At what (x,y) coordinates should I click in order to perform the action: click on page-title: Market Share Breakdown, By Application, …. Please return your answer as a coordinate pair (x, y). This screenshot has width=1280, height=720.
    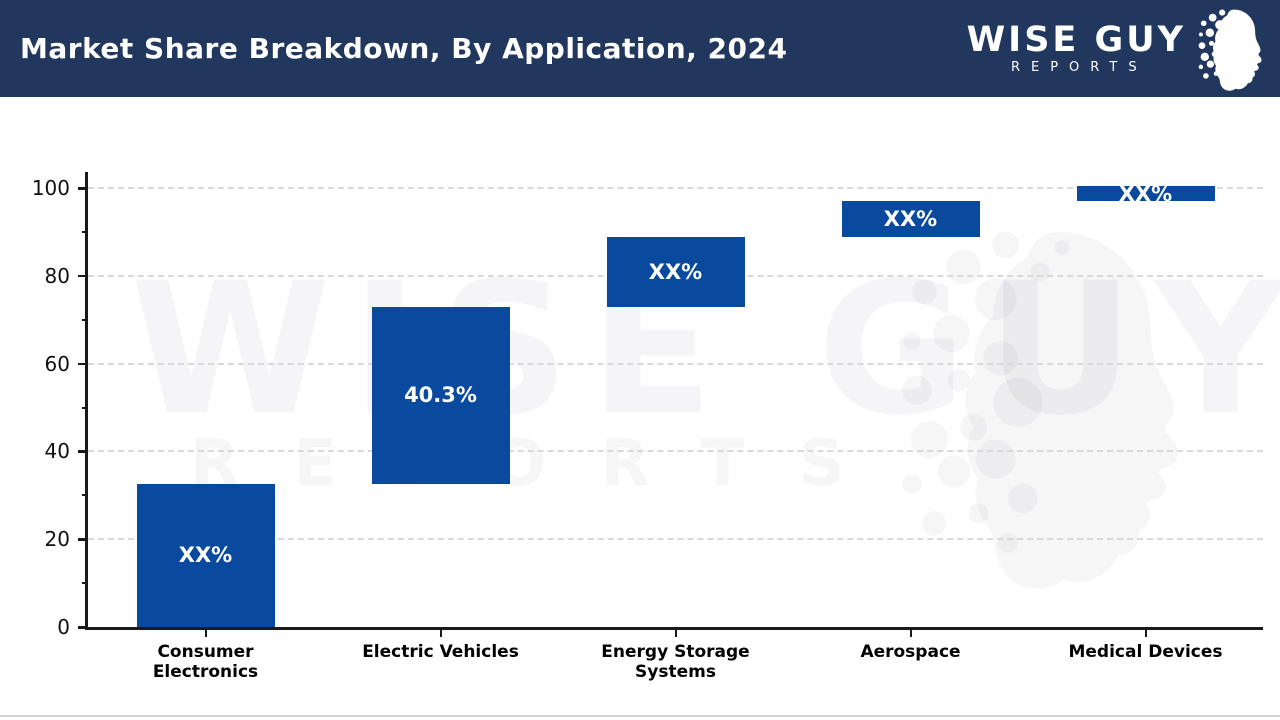
    Looking at the image, I should click on (404, 48).